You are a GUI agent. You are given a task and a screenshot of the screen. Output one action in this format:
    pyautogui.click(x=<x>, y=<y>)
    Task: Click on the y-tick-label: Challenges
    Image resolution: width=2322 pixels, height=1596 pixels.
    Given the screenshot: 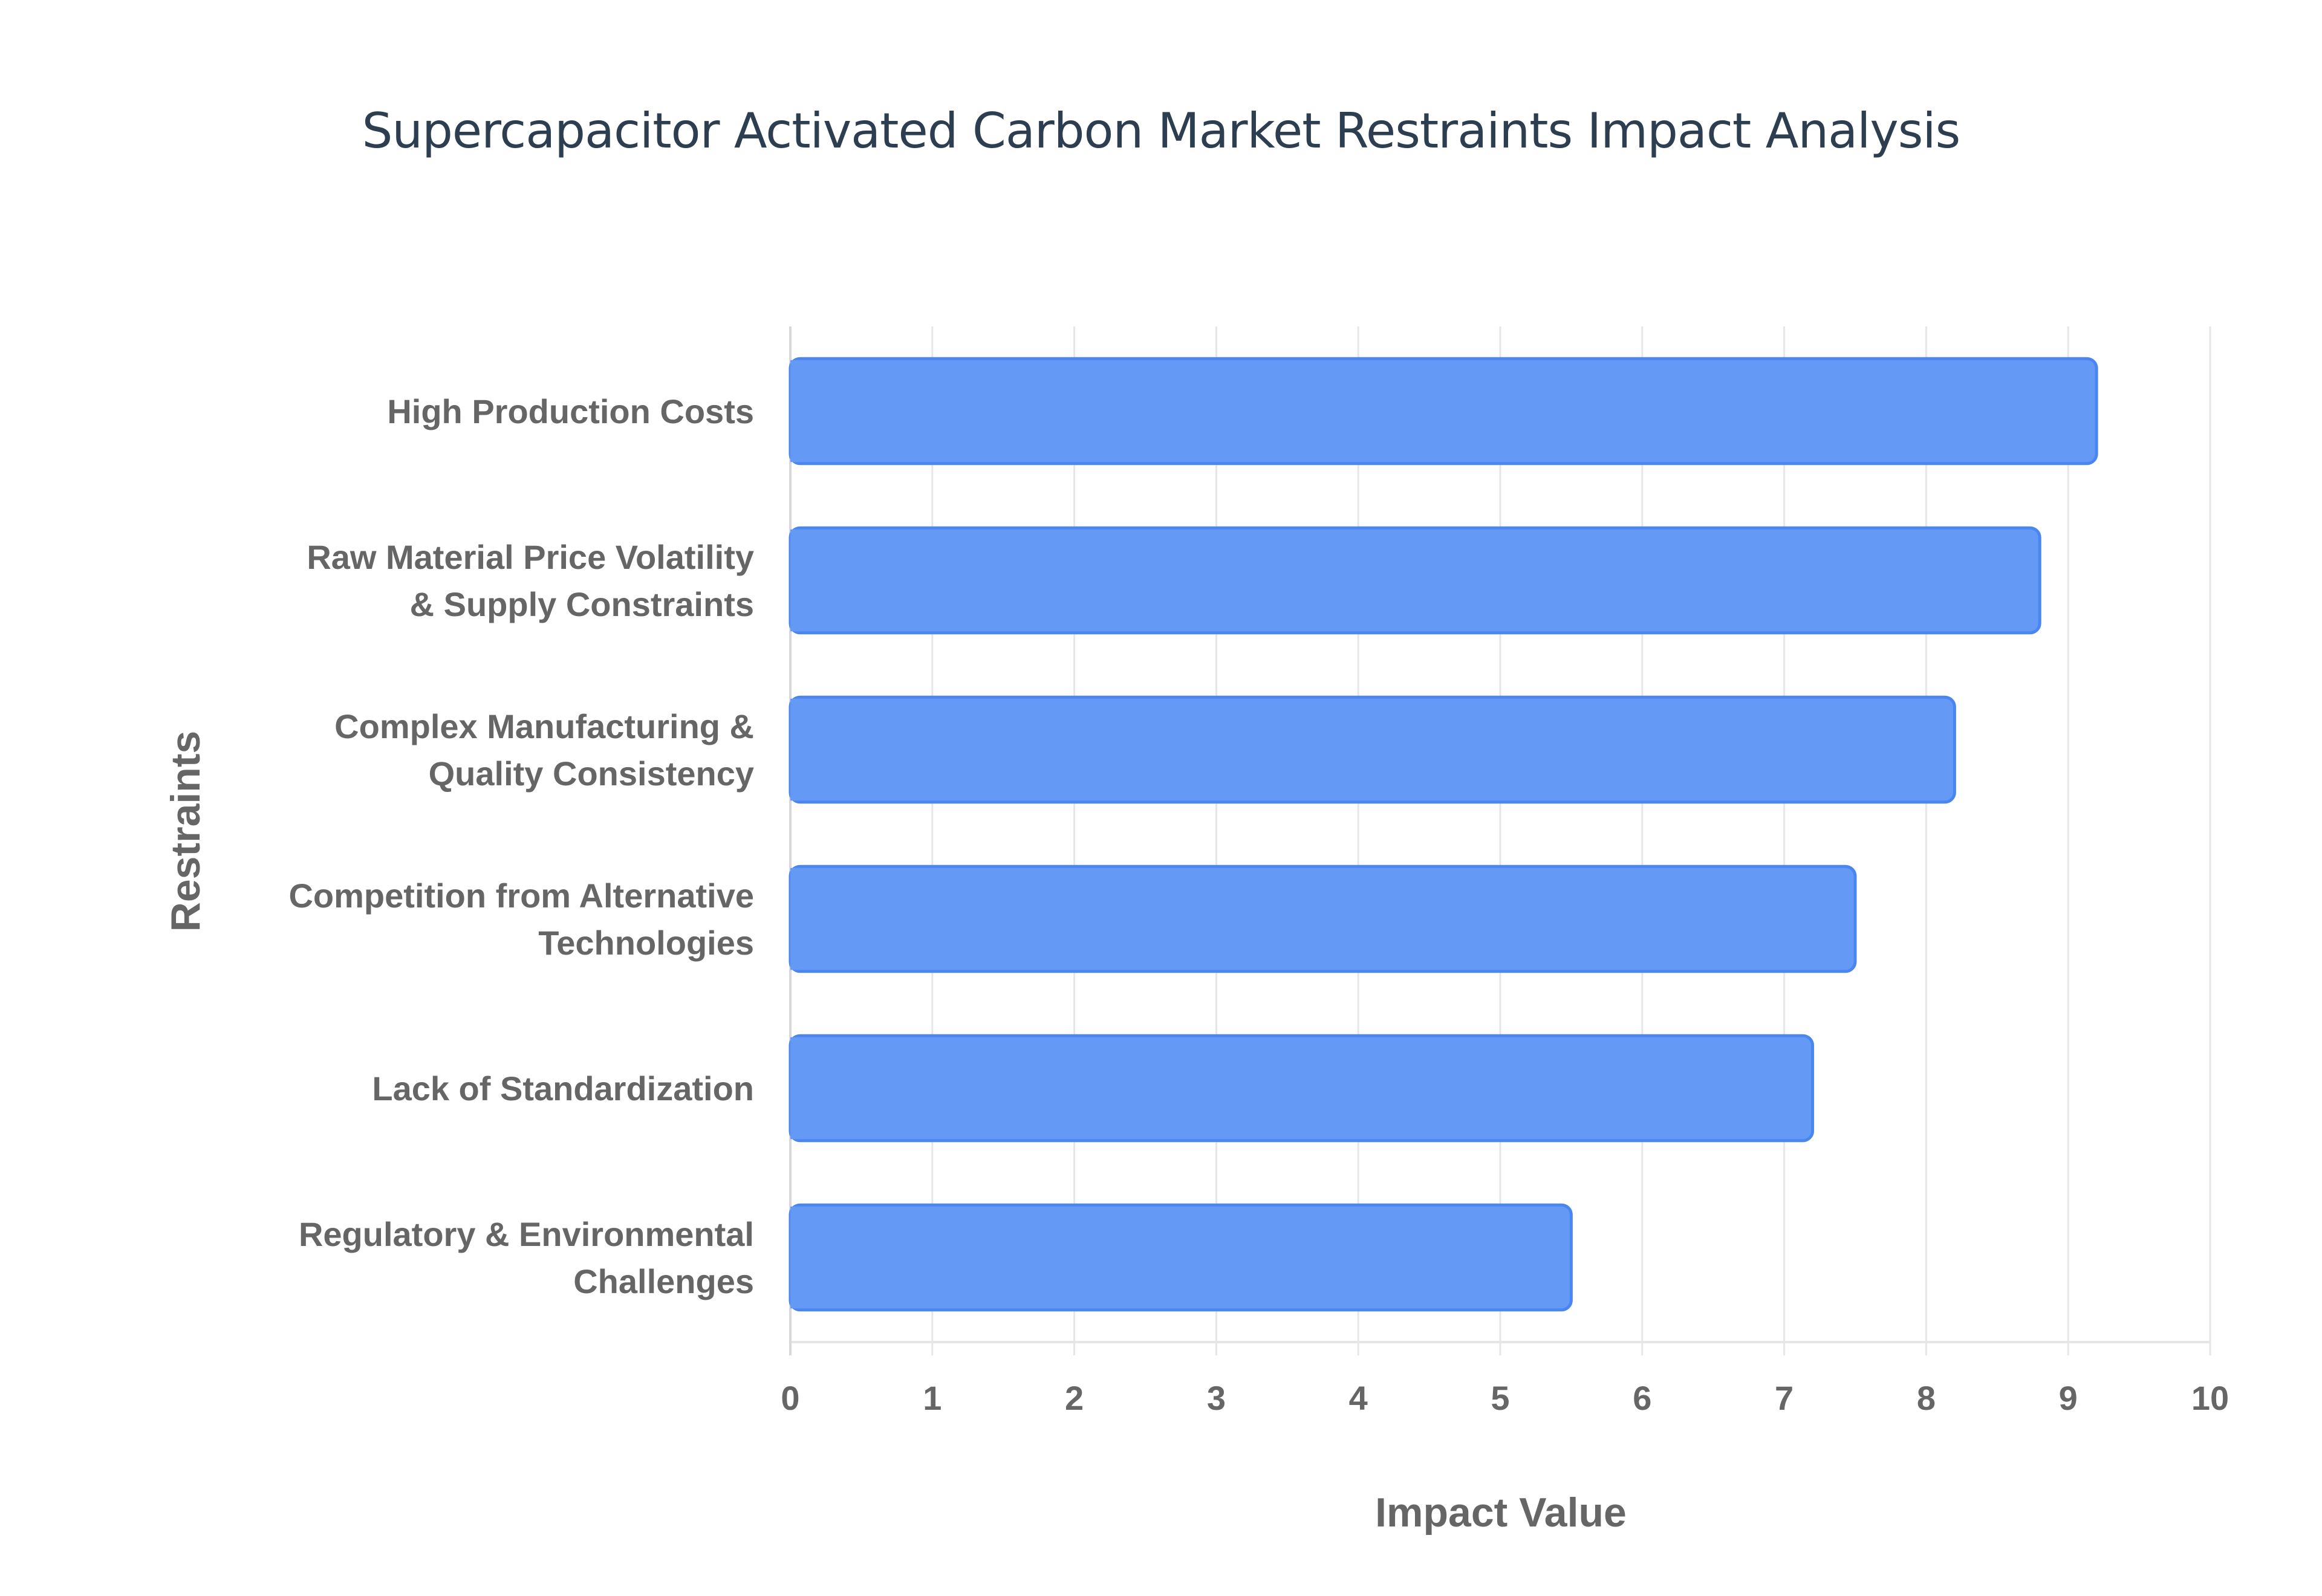 What is the action you would take?
    pyautogui.click(x=663, y=1281)
    